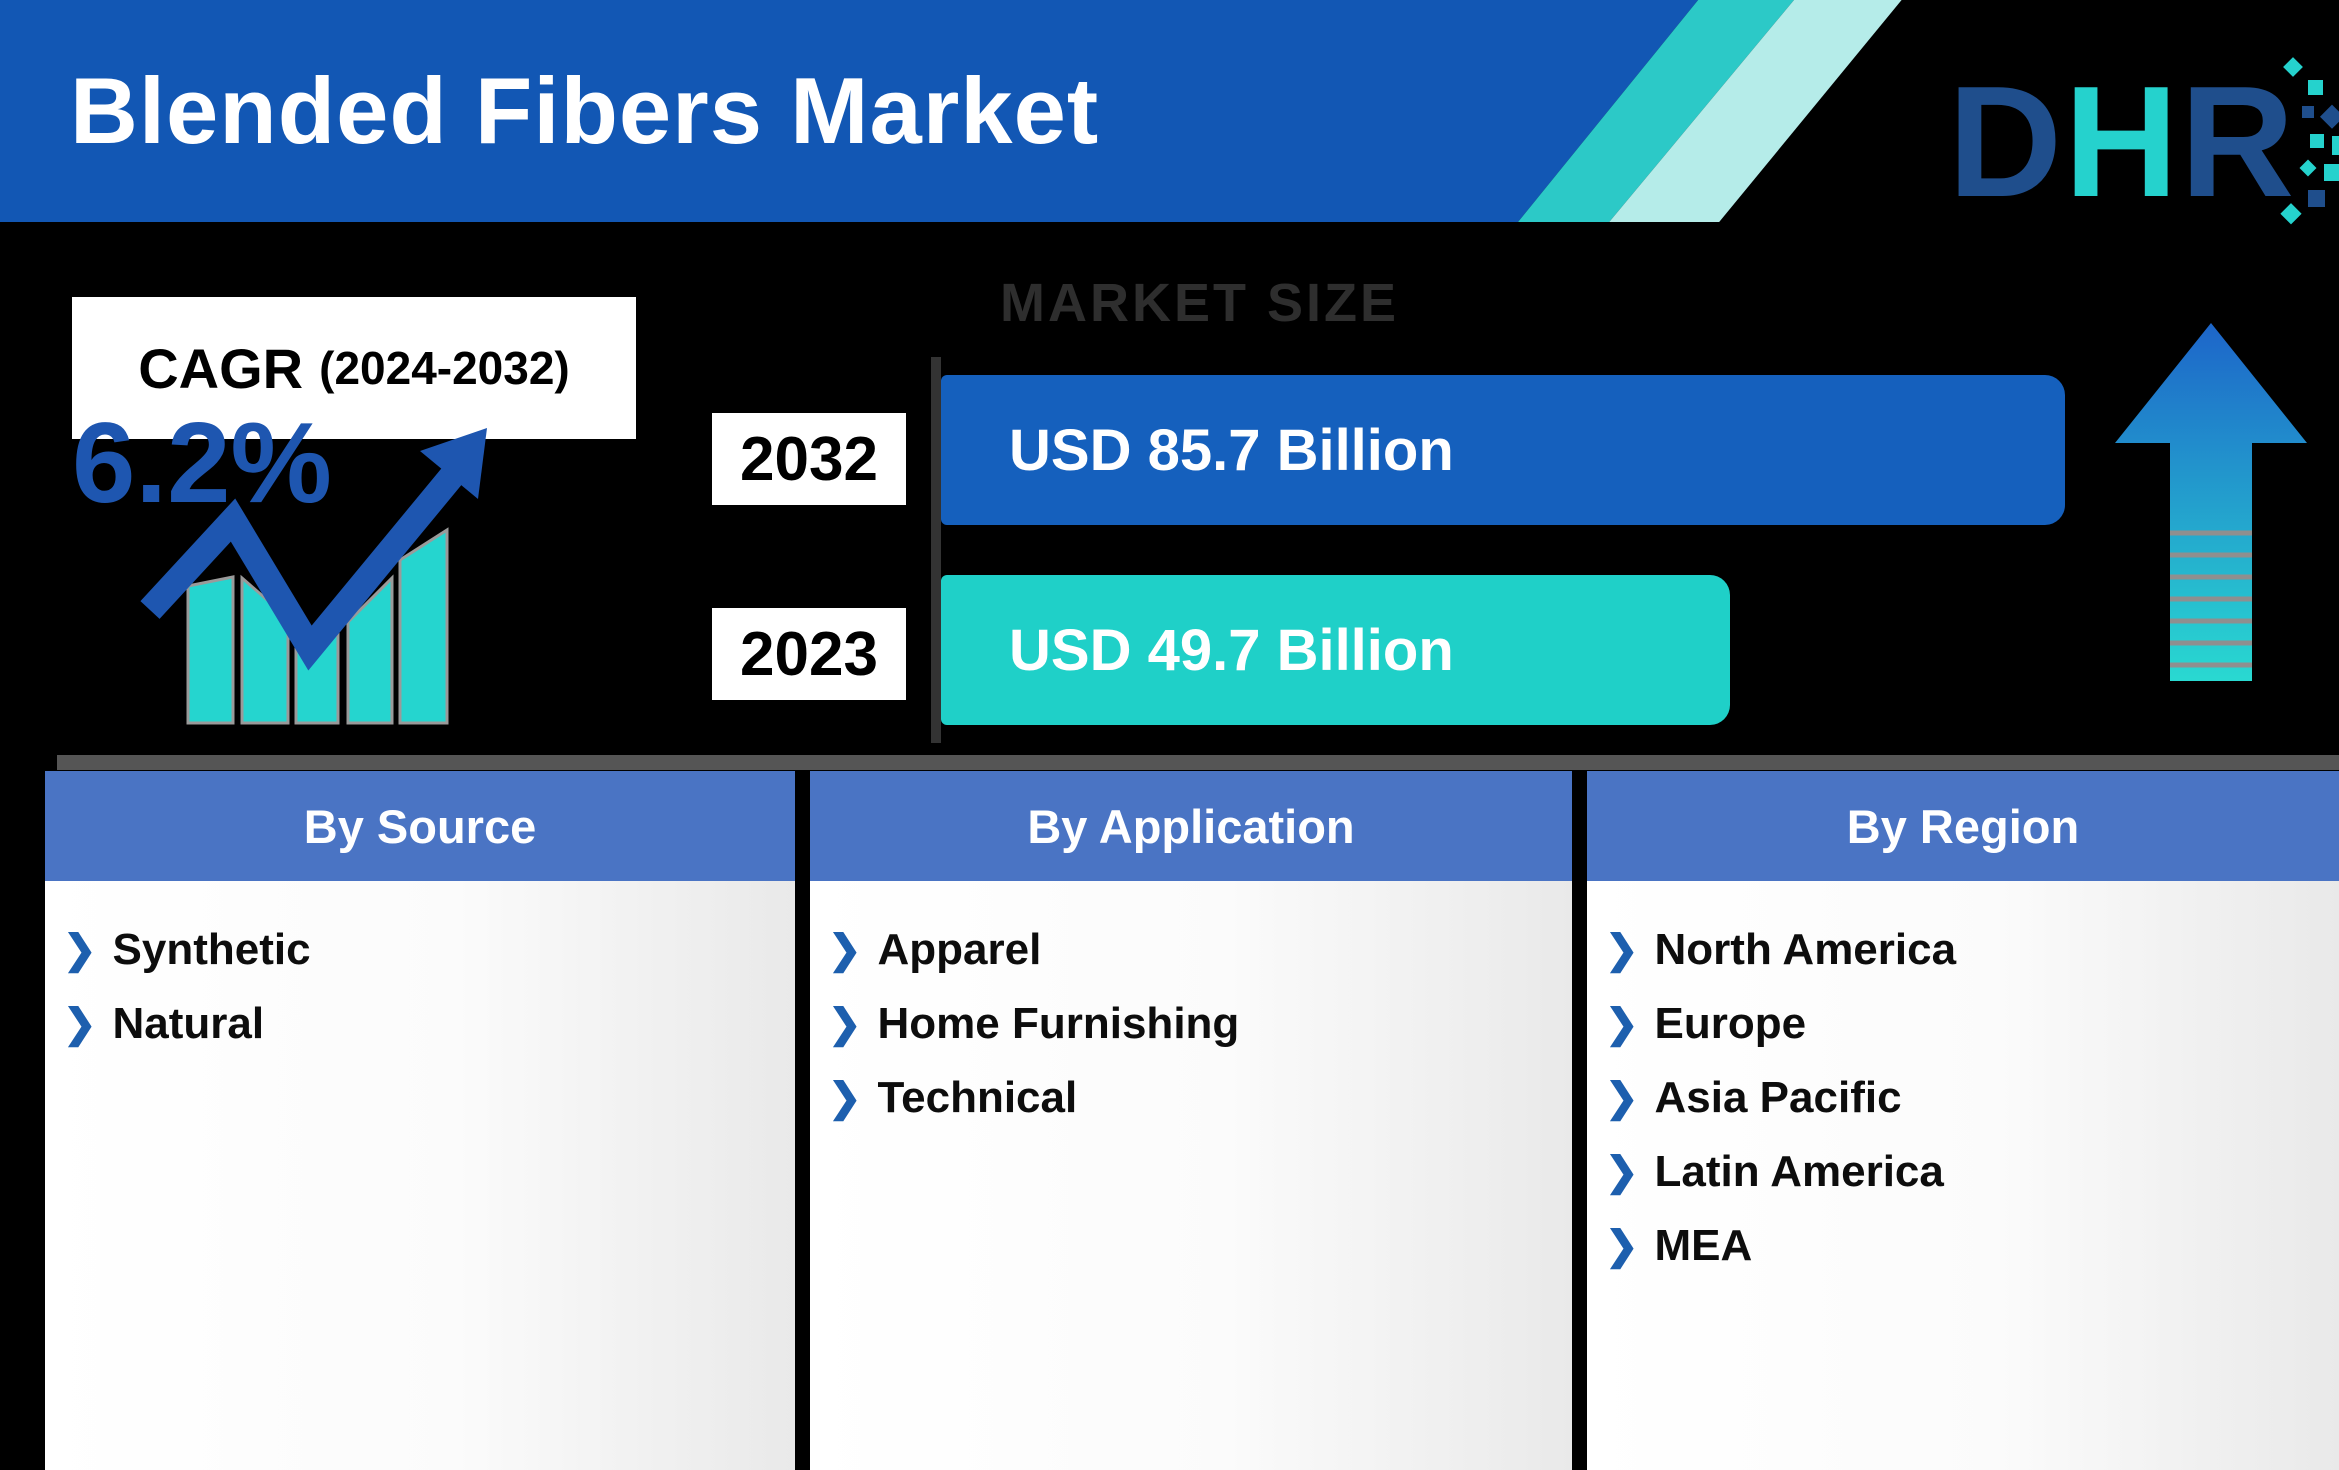 Image resolution: width=2339 pixels, height=1470 pixels. What do you see at coordinates (1058, 1023) in the screenshot?
I see `list-item-label: Home Furnishing` at bounding box center [1058, 1023].